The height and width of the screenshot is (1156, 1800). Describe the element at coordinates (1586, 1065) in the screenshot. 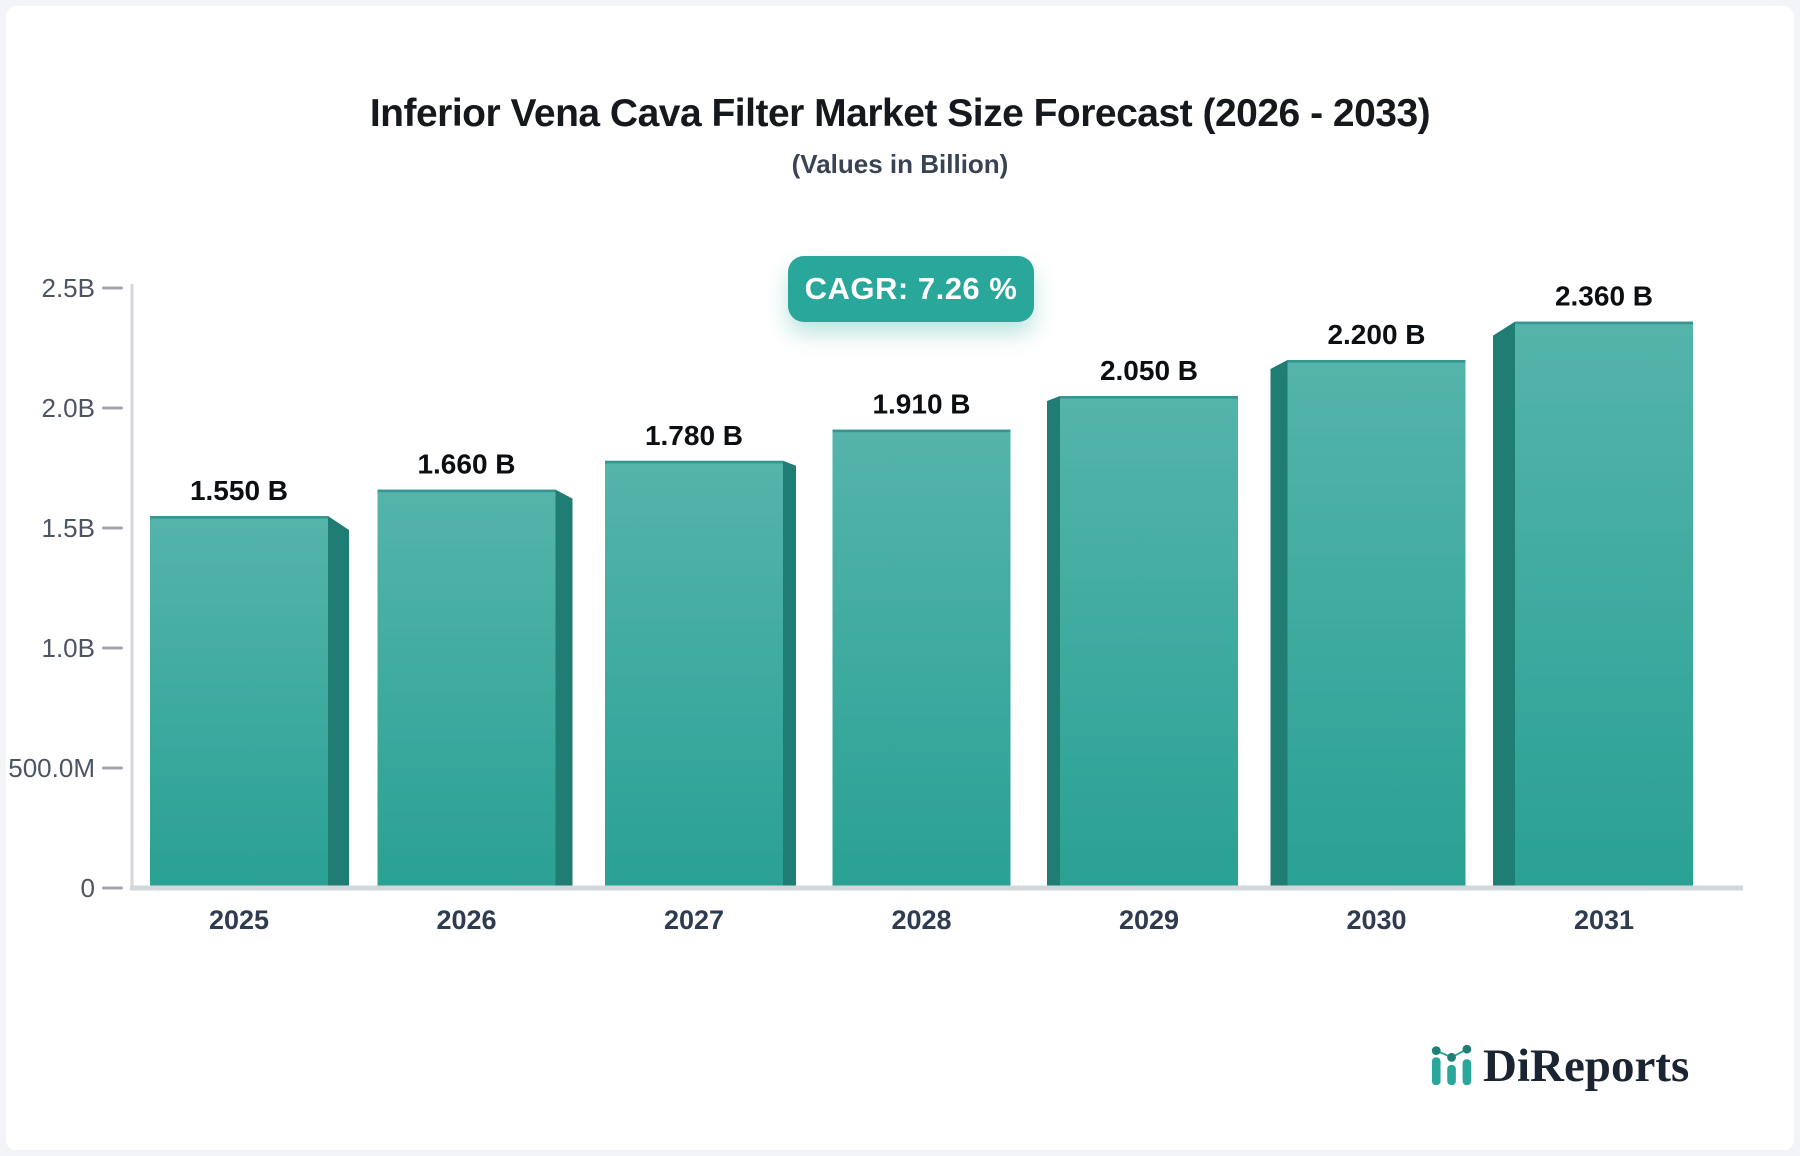

I see `logo-text: DiReports` at that location.